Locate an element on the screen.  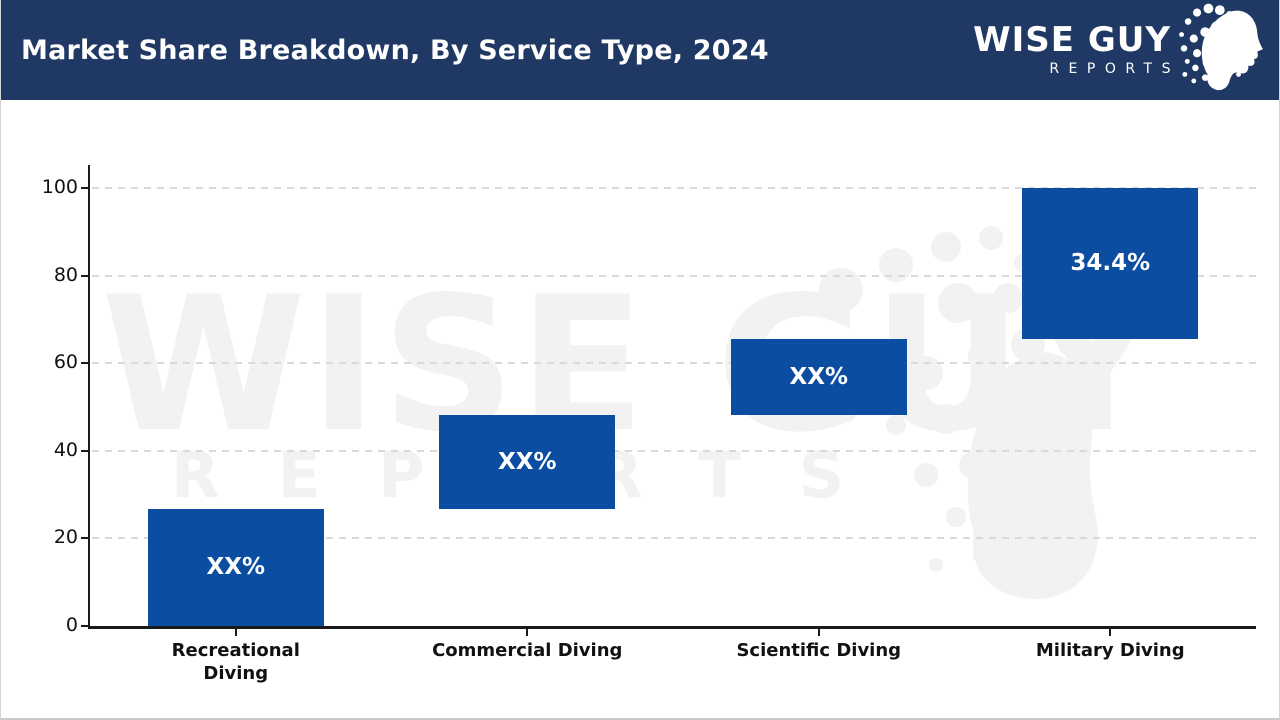
y-tick-label: 100 is located at coordinates (59, 187).